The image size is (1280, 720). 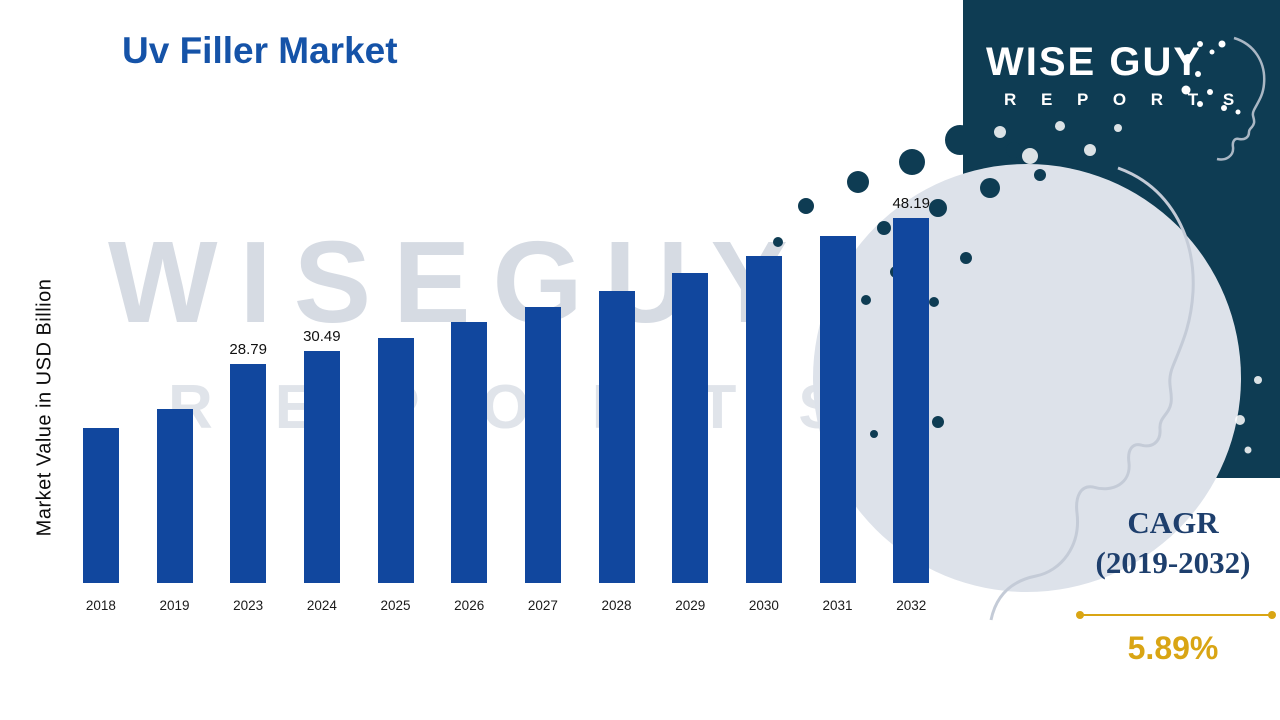 I want to click on bar-group-2030: 2030, so click(x=764, y=404).